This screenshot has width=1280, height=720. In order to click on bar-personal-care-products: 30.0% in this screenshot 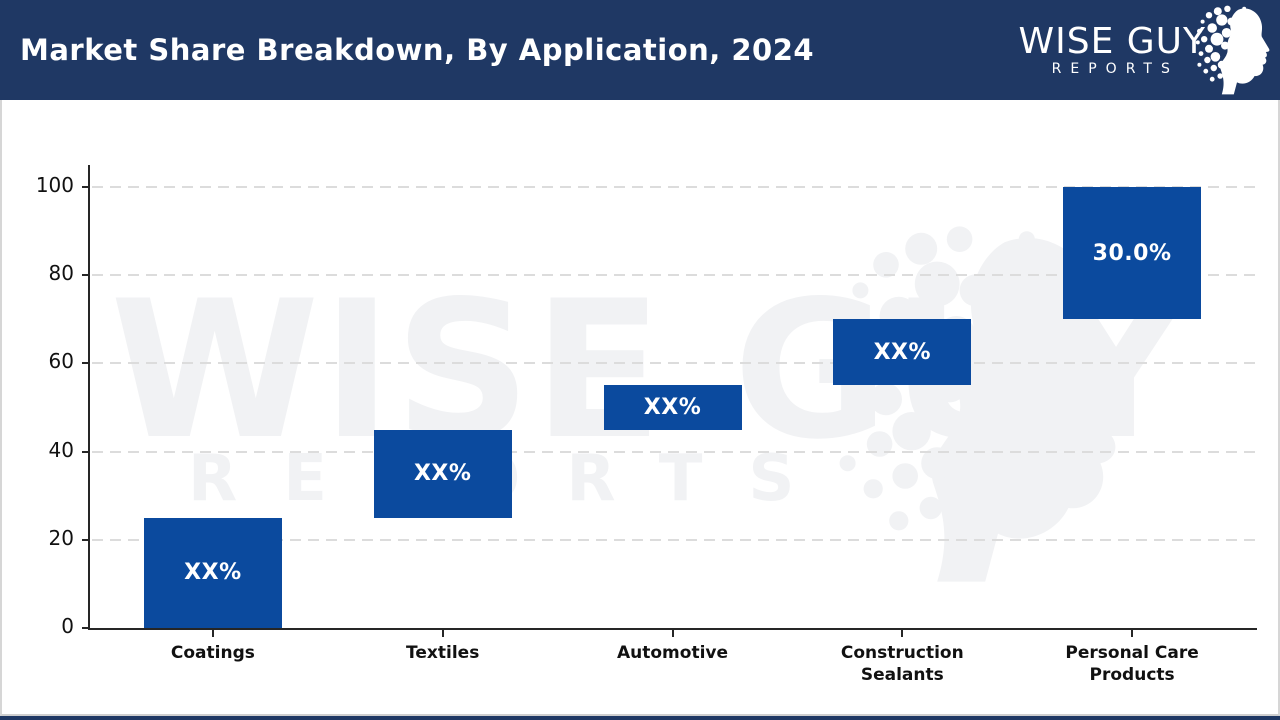, I will do `click(1132, 253)`.